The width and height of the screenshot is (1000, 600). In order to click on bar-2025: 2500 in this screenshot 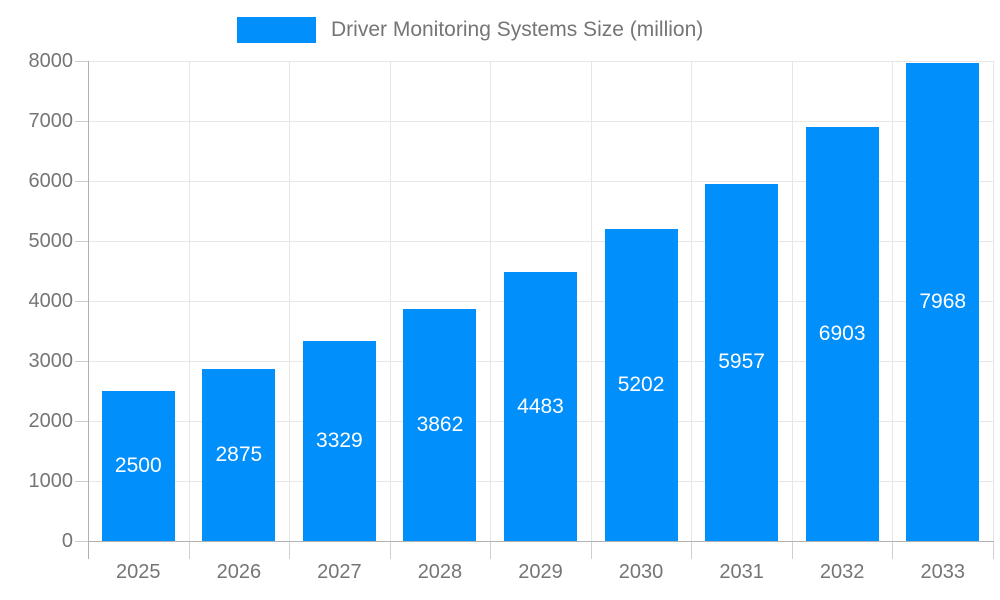, I will do `click(138, 466)`.